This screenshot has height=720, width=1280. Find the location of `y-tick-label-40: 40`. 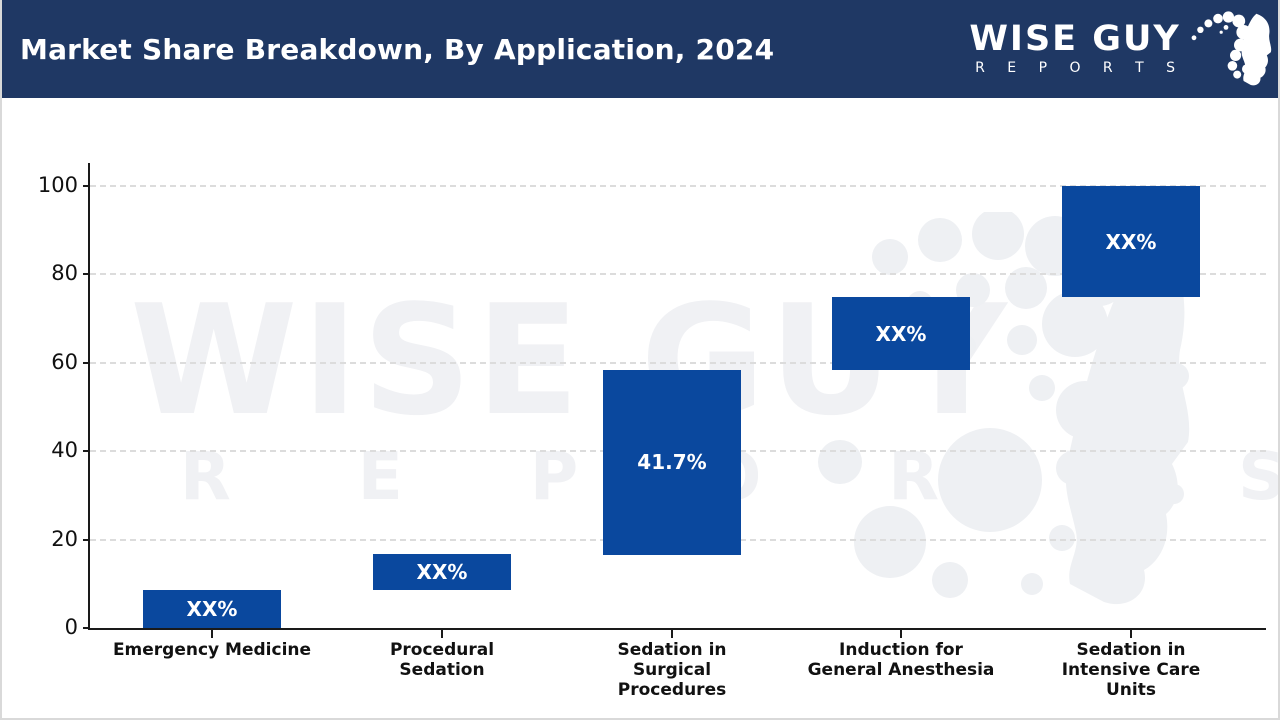

y-tick-label-40: 40 is located at coordinates (64, 450).